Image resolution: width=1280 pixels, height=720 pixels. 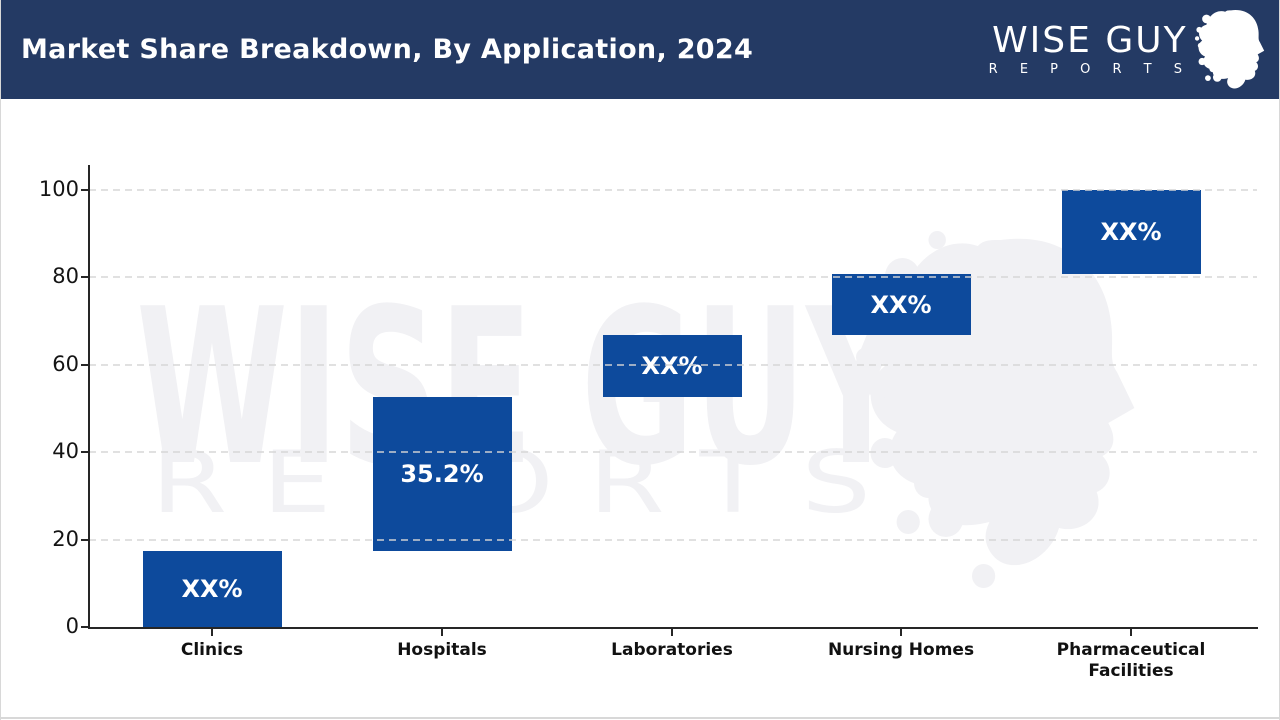 I want to click on y-tick-label: 80, so click(x=65, y=276).